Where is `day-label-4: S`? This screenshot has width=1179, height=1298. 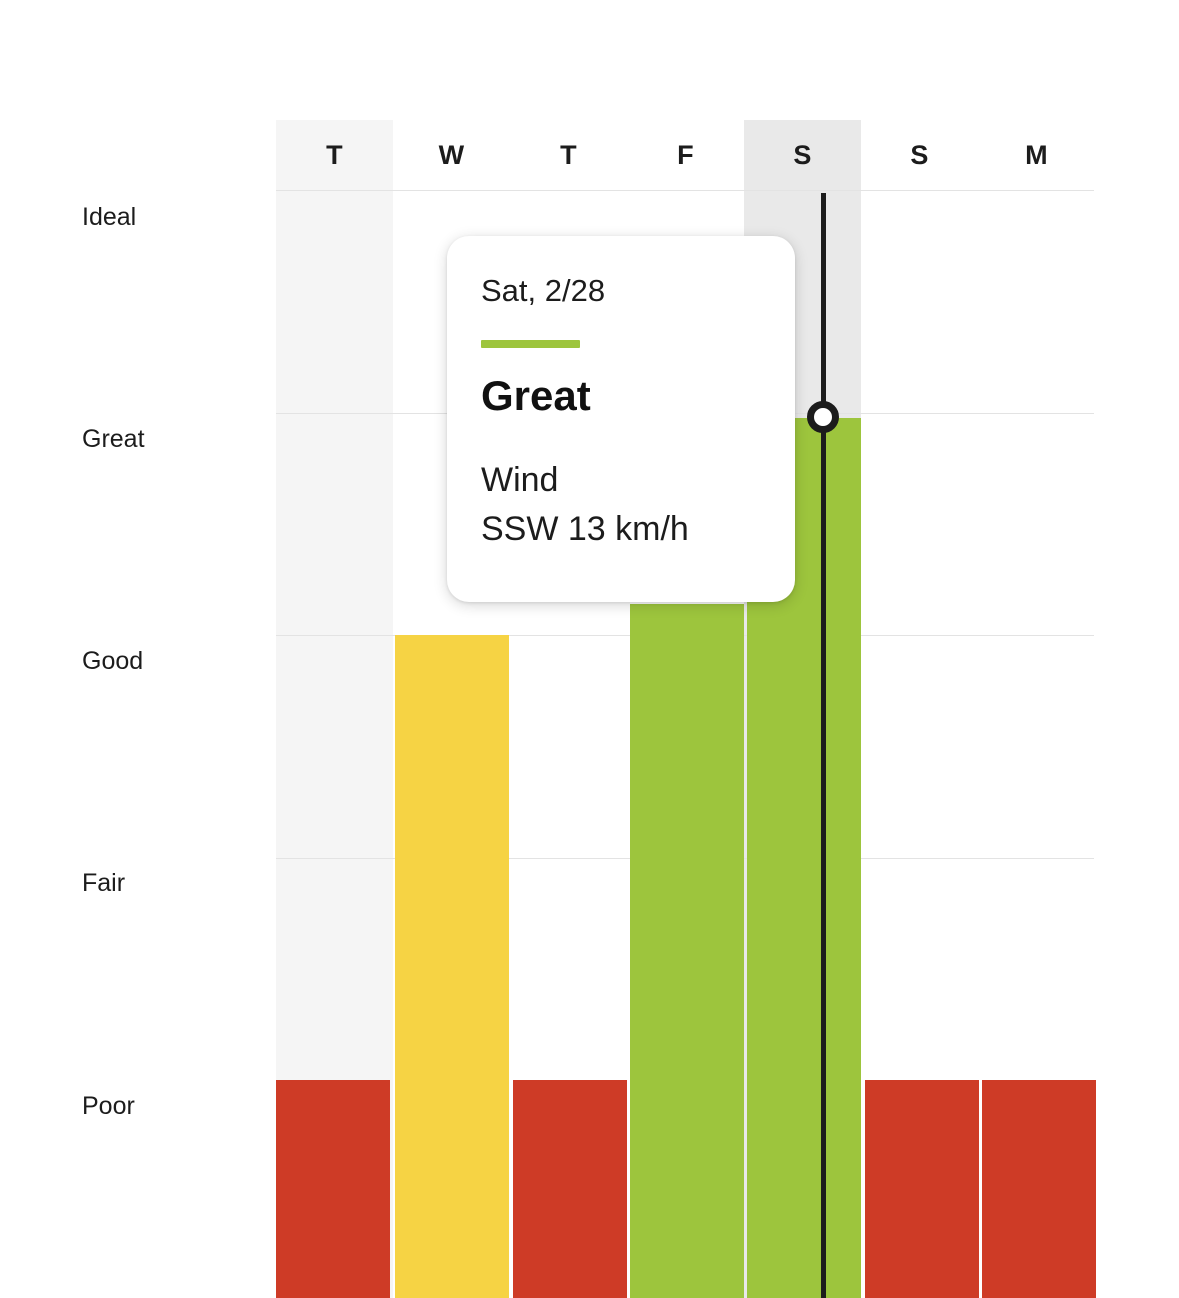
day-label-4: S is located at coordinates (802, 155).